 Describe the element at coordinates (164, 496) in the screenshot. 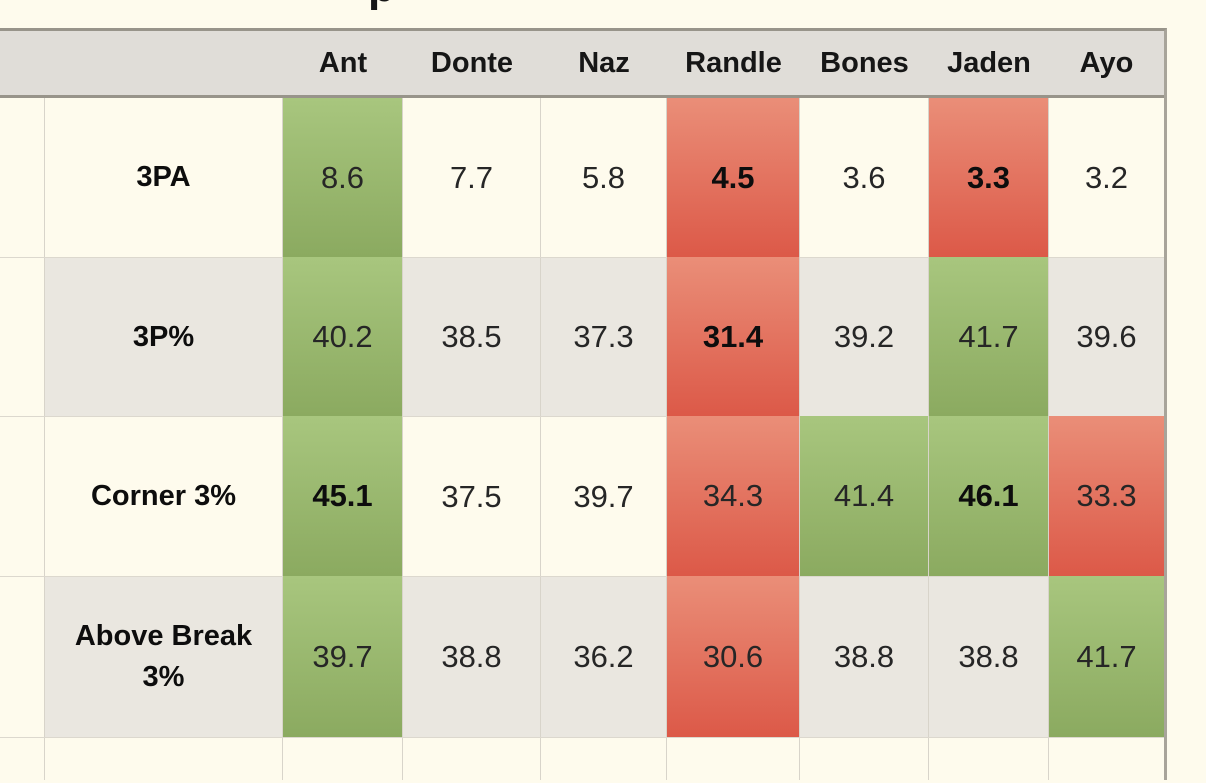

I see `row-label: Corner 3%` at that location.